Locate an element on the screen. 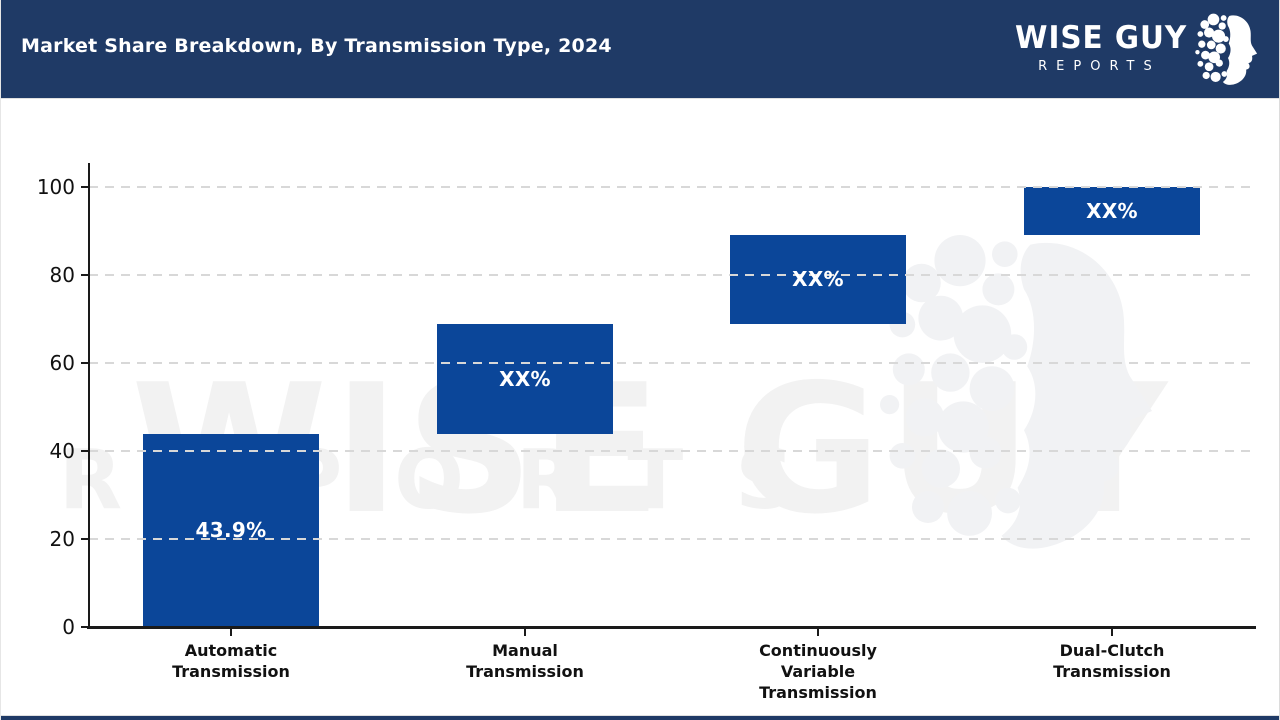  x-axis-line is located at coordinates (671, 627).